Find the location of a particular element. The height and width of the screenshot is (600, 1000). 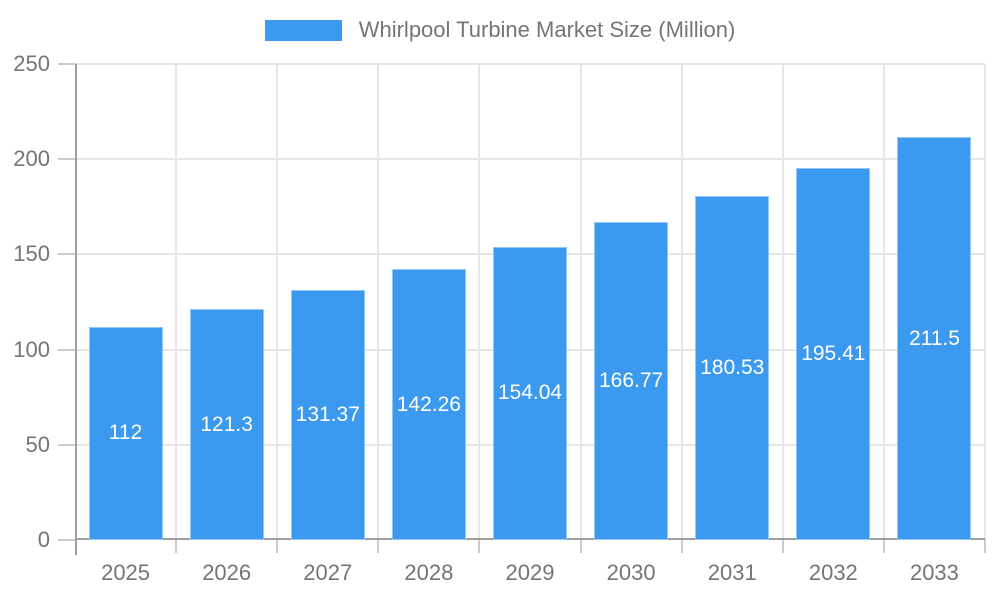

bar-2032: 195.41 is located at coordinates (833, 353).